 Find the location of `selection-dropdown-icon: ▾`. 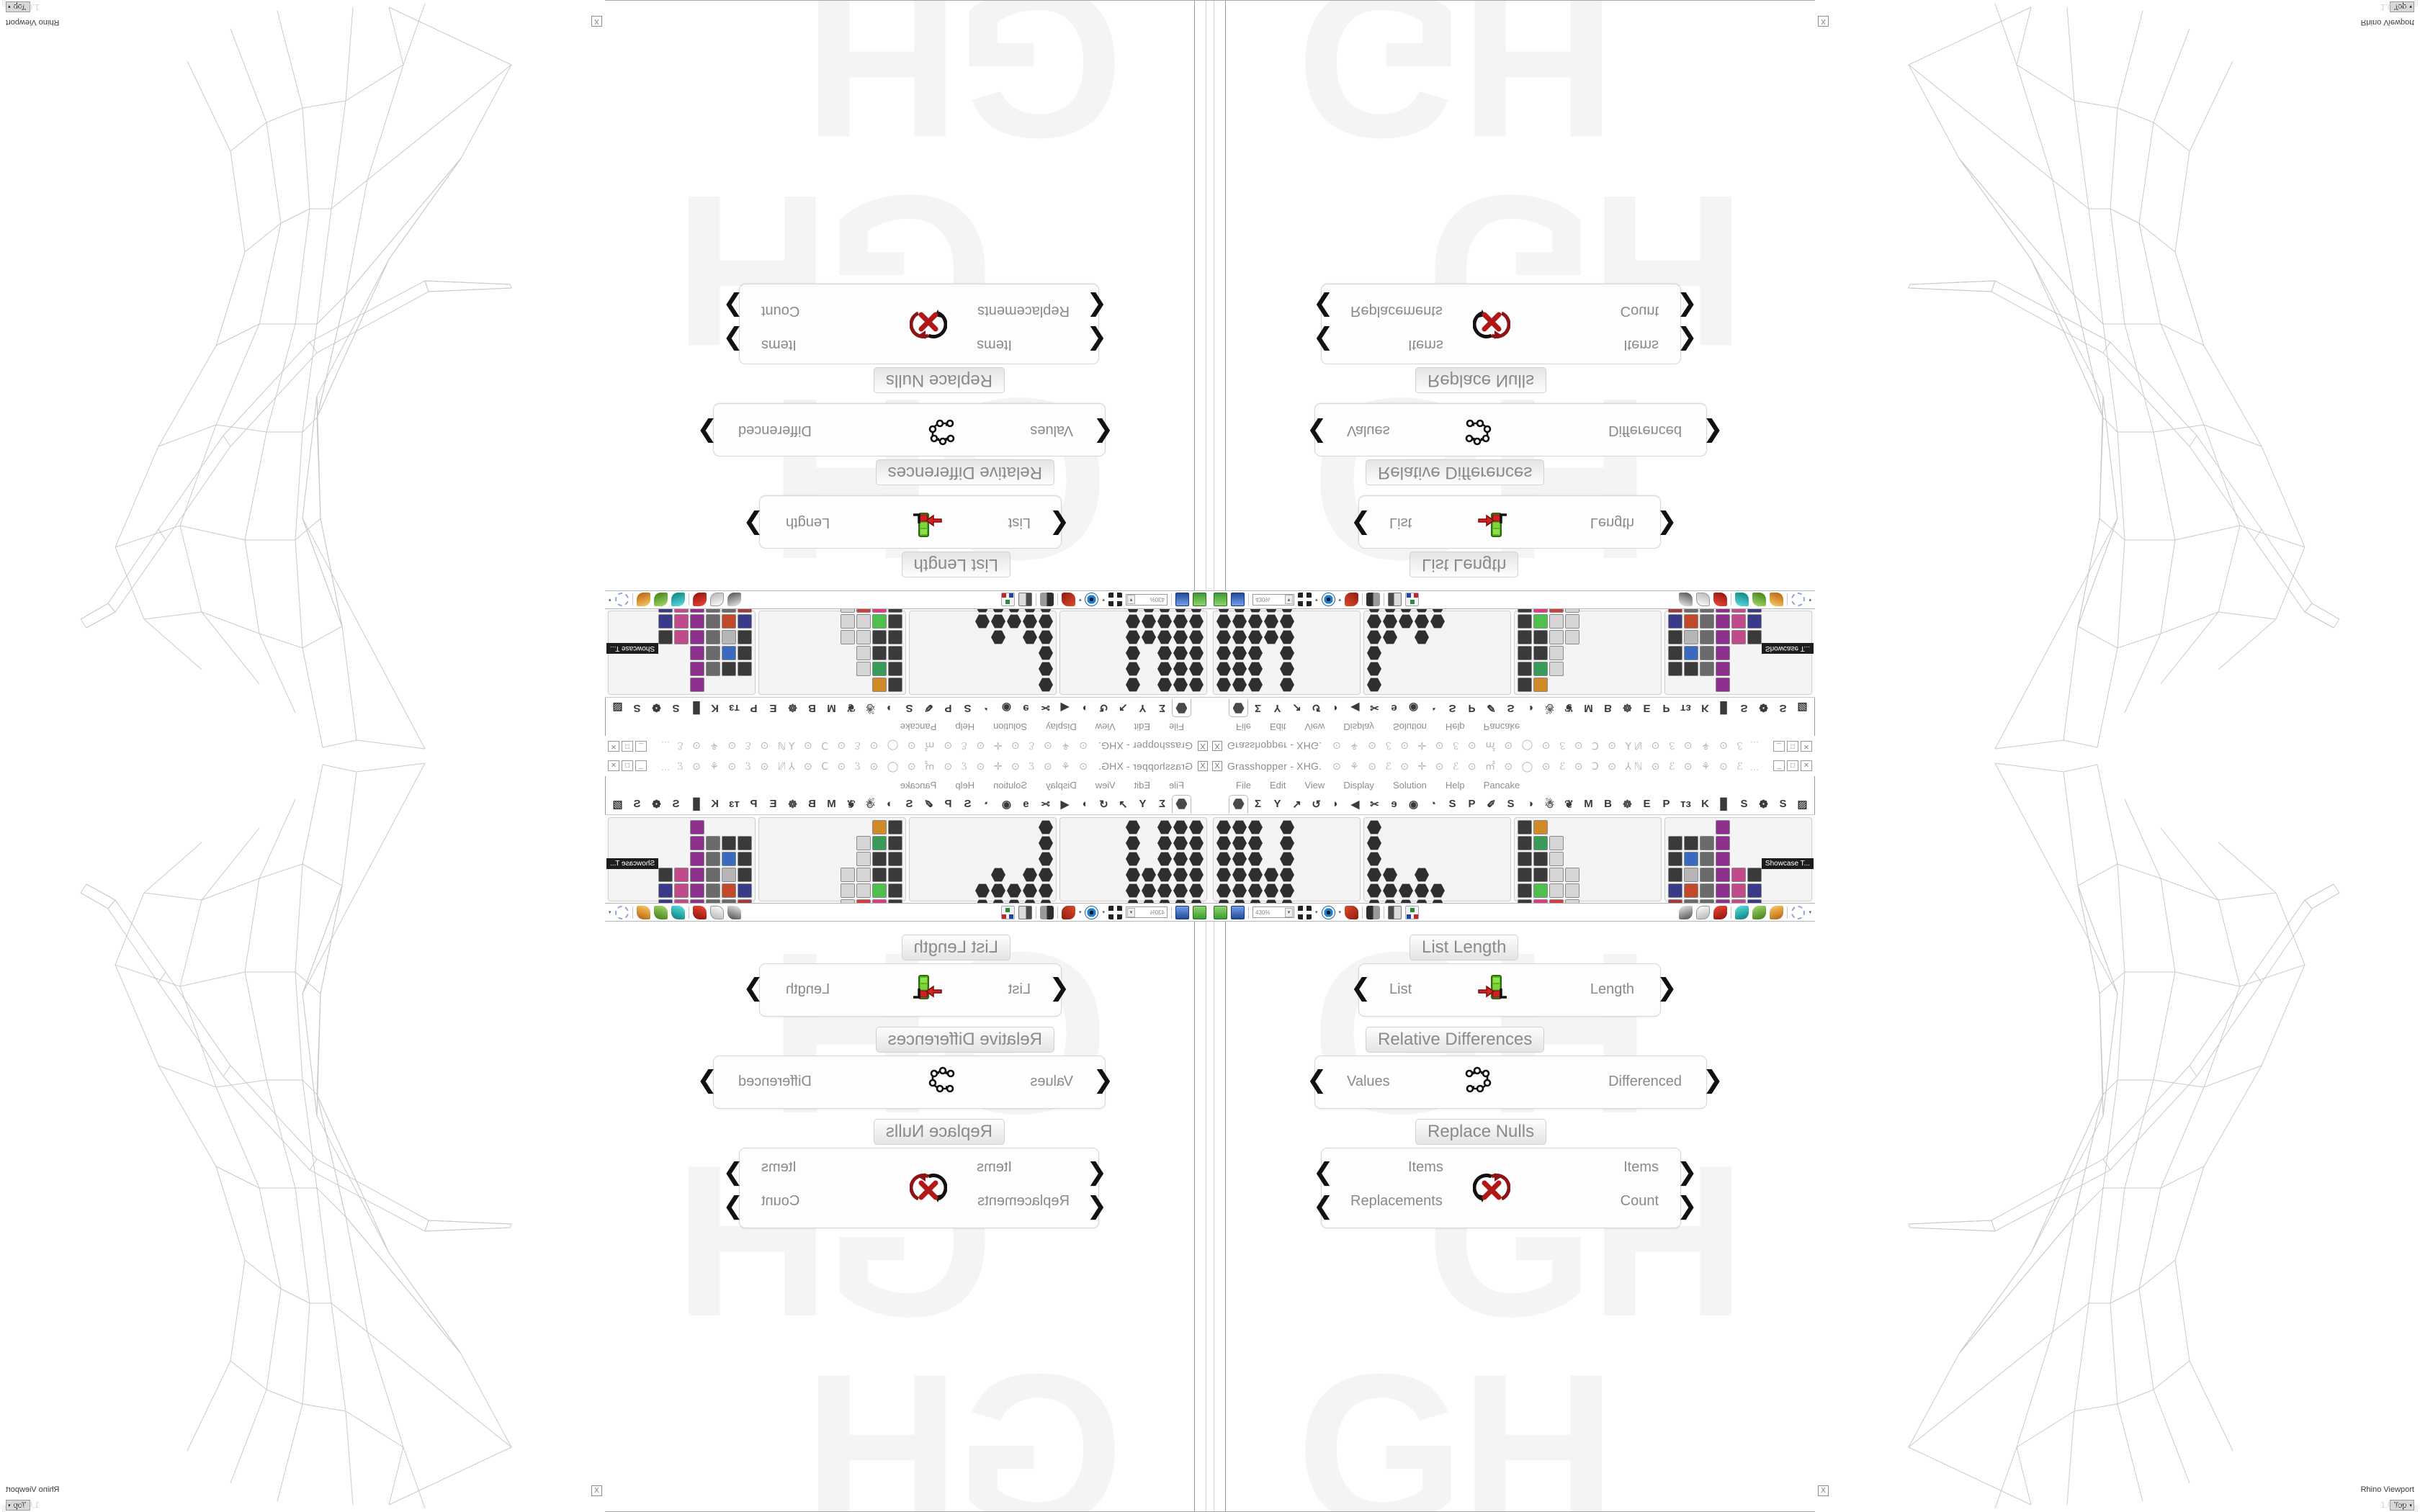

selection-dropdown-icon: ▾ is located at coordinates (610, 912).